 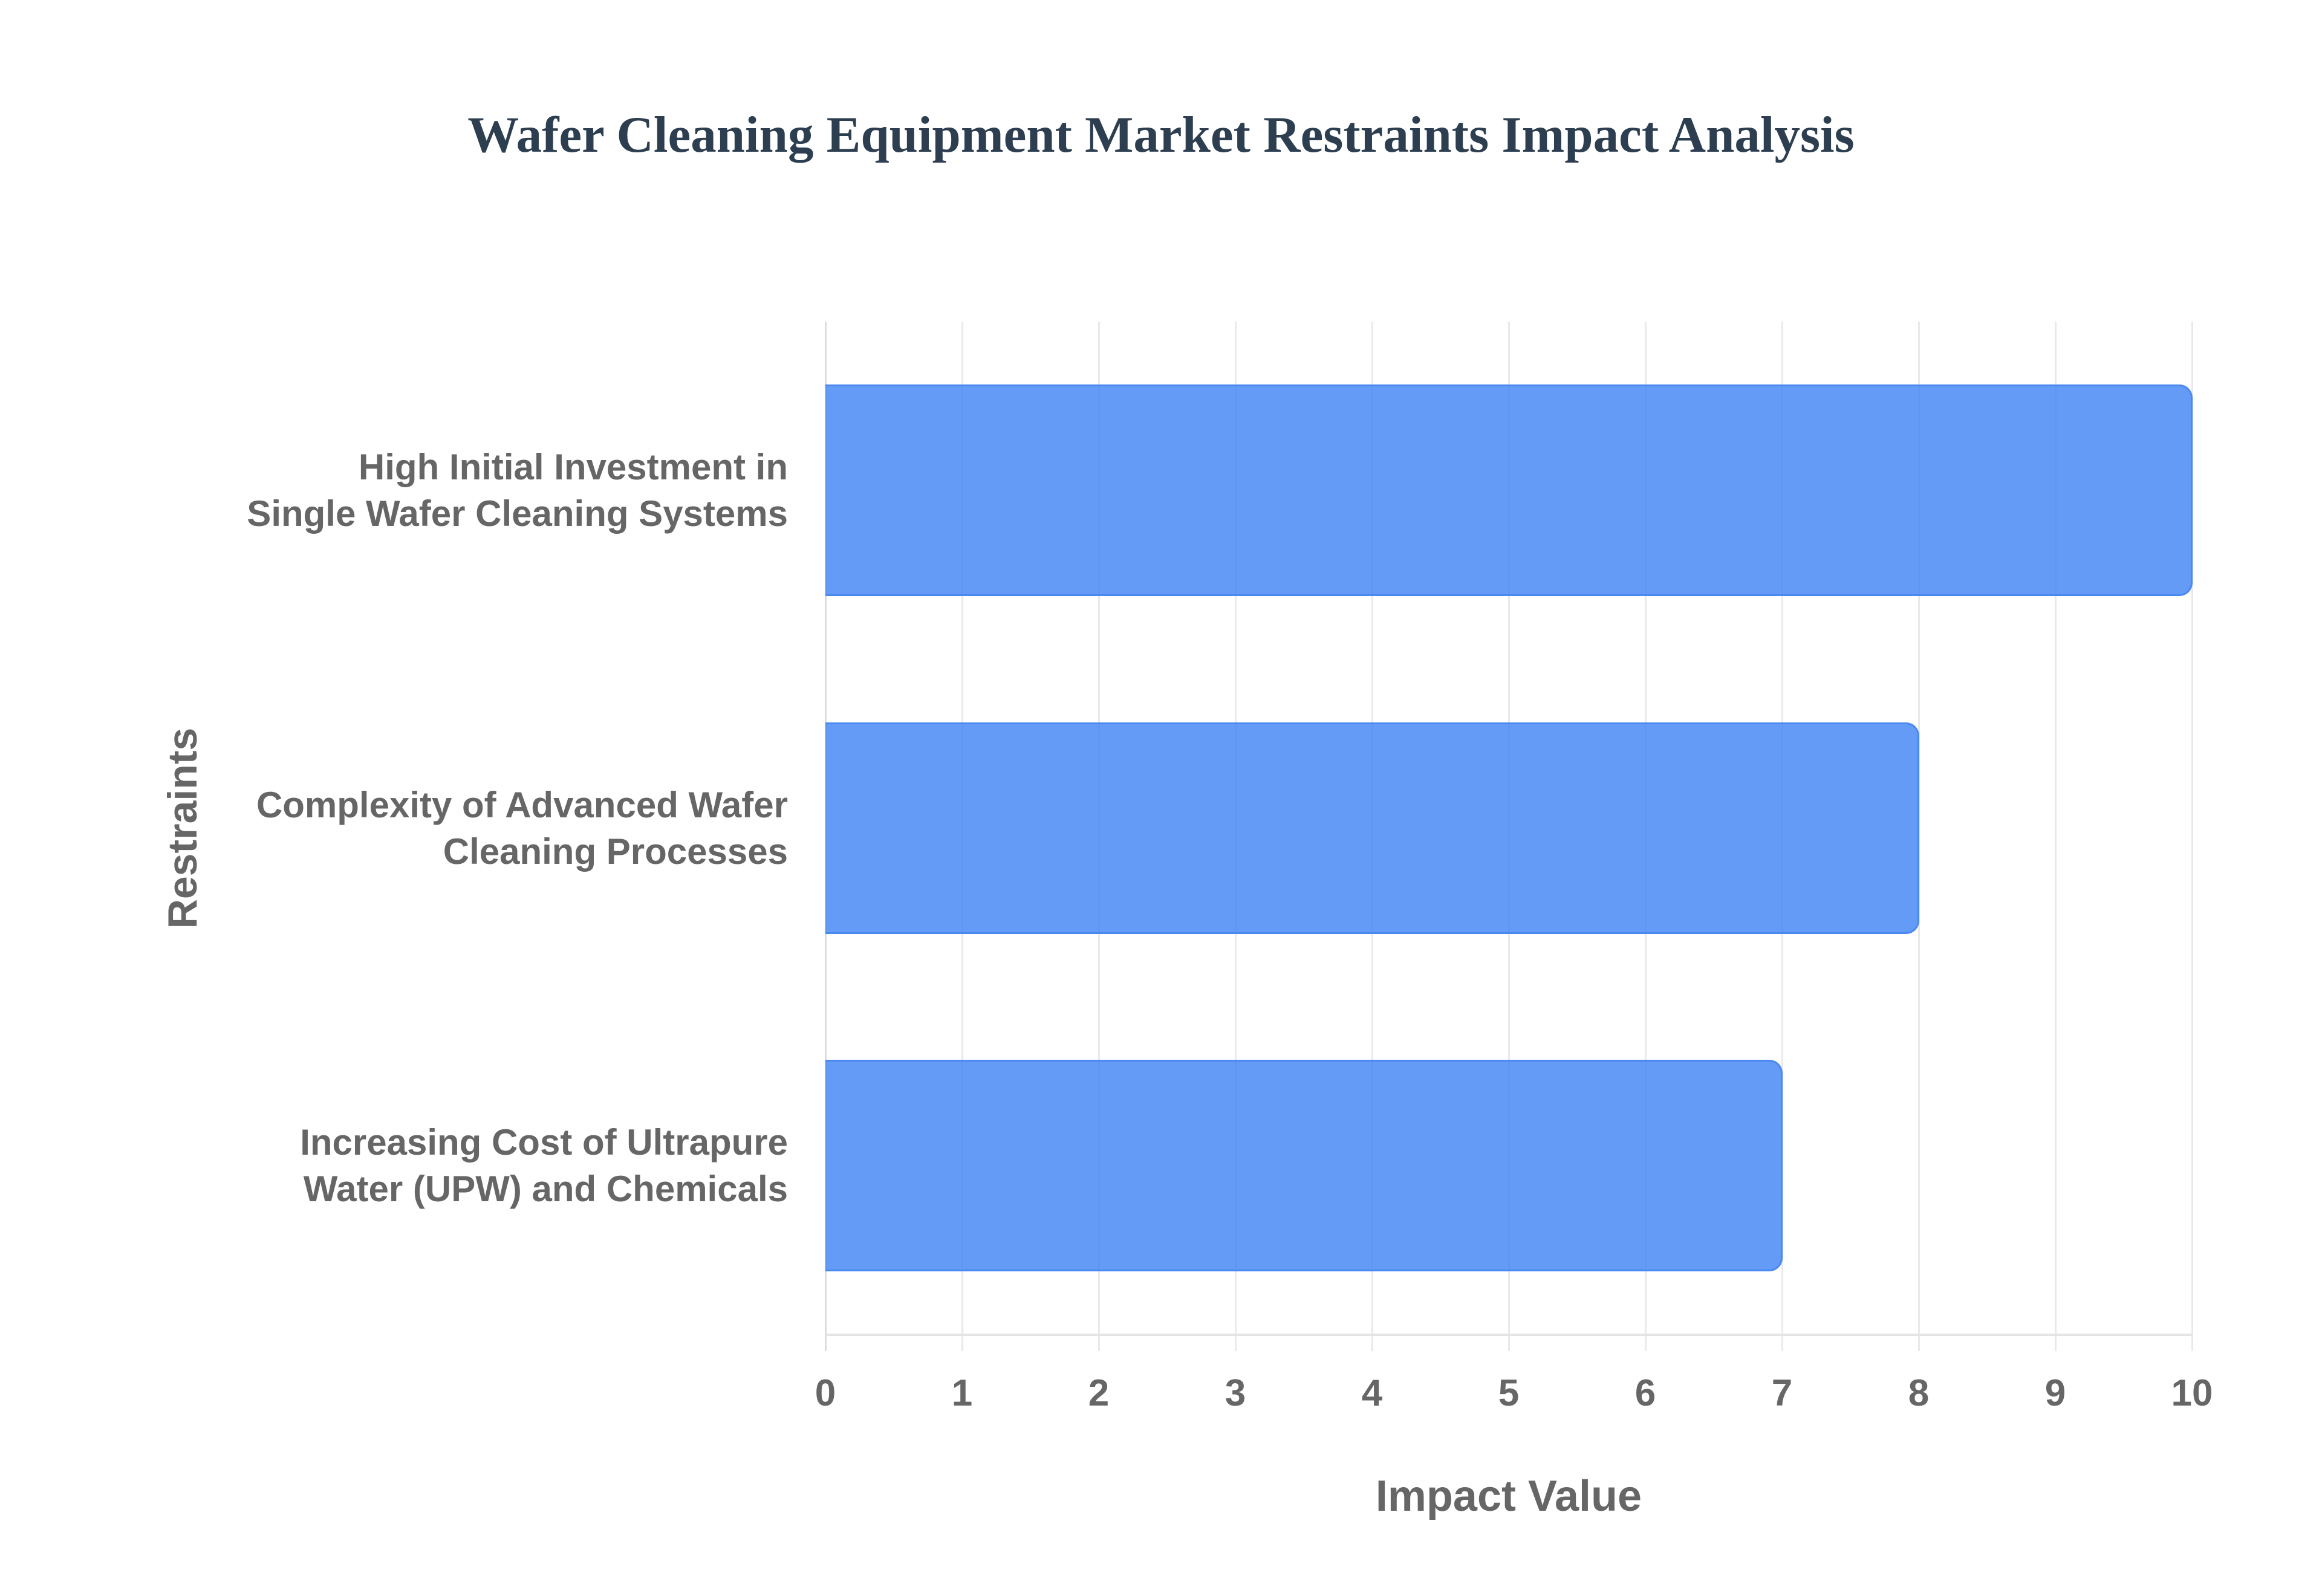 What do you see at coordinates (1782, 1393) in the screenshot?
I see `x-tick-label: 7` at bounding box center [1782, 1393].